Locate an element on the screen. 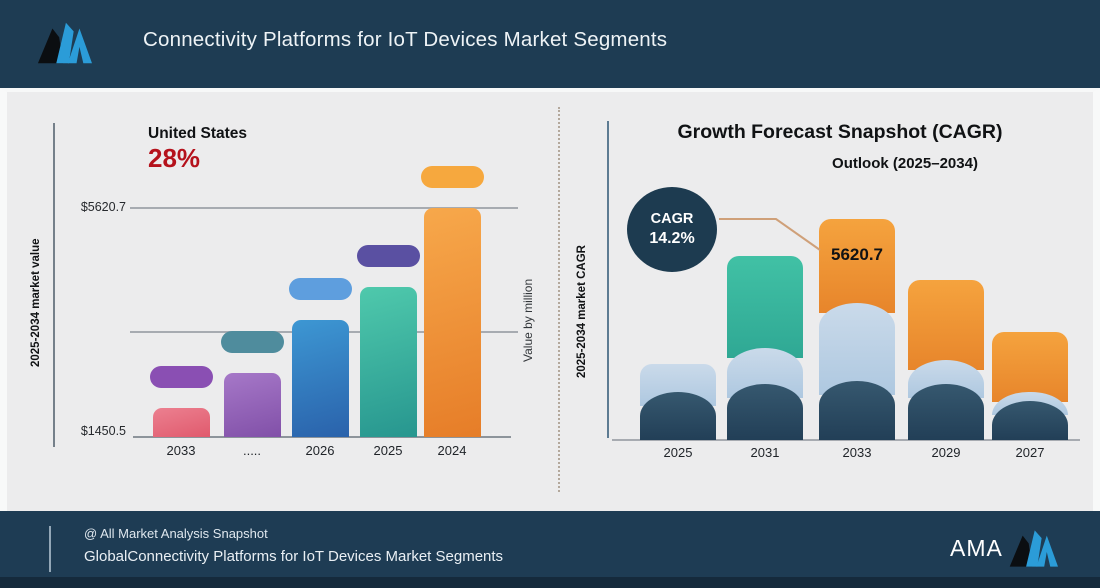  bar-2026 is located at coordinates (320, 378).